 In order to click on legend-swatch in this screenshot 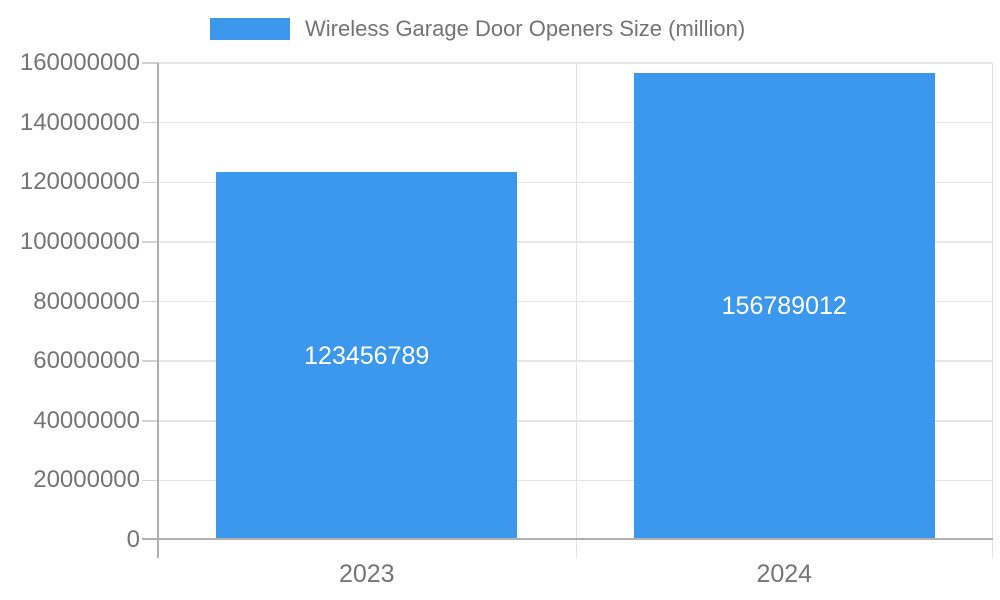, I will do `click(250, 29)`.